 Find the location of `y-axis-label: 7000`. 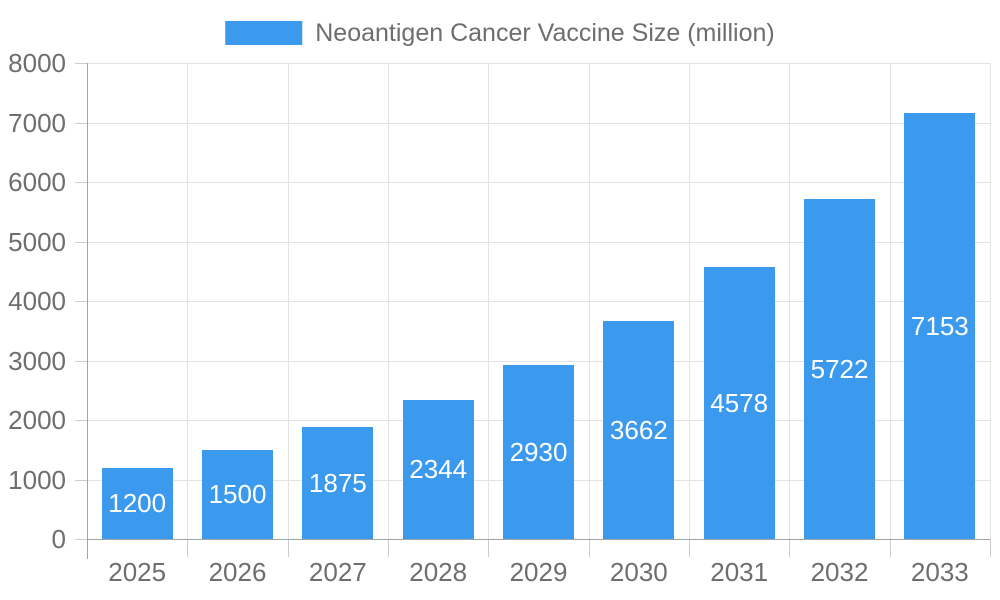

y-axis-label: 7000 is located at coordinates (37, 122).